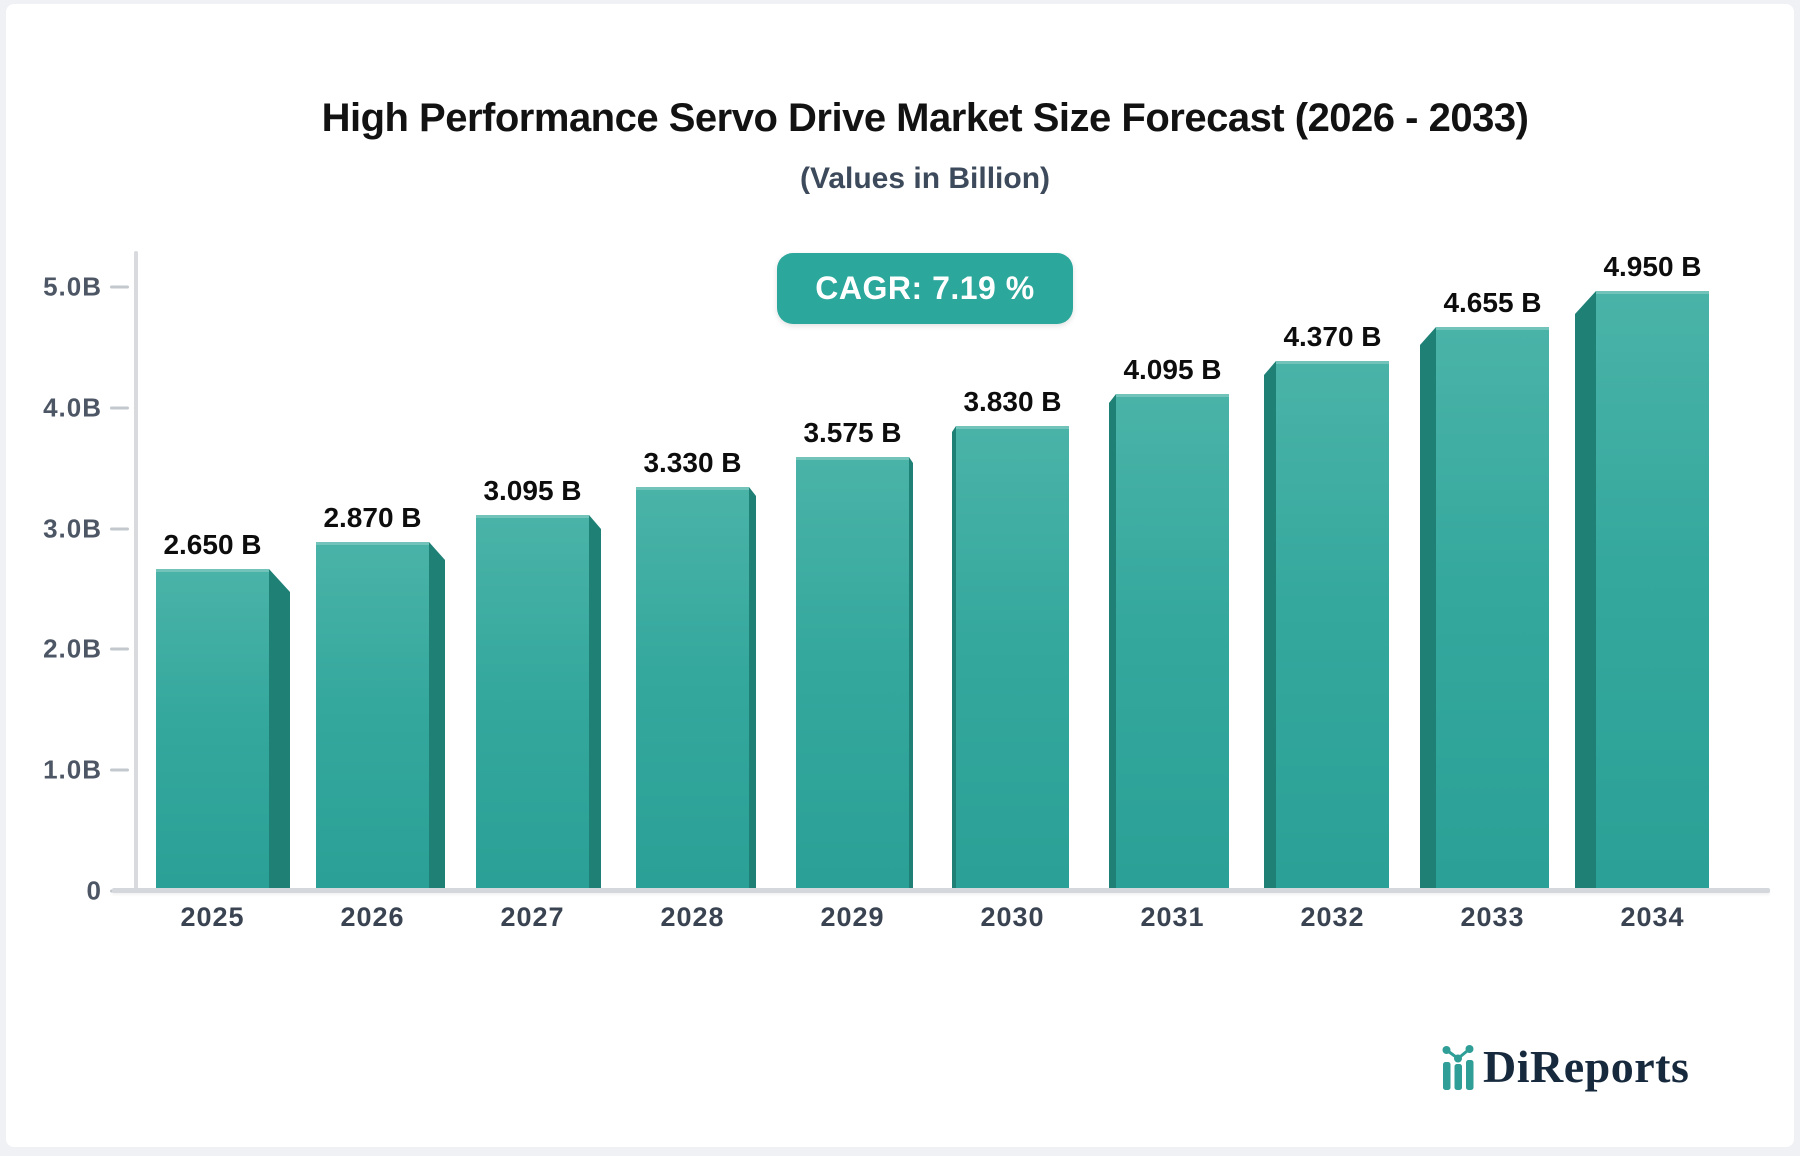 The height and width of the screenshot is (1156, 1800). What do you see at coordinates (1492, 917) in the screenshot?
I see `x-tick-label-2033: 2033` at bounding box center [1492, 917].